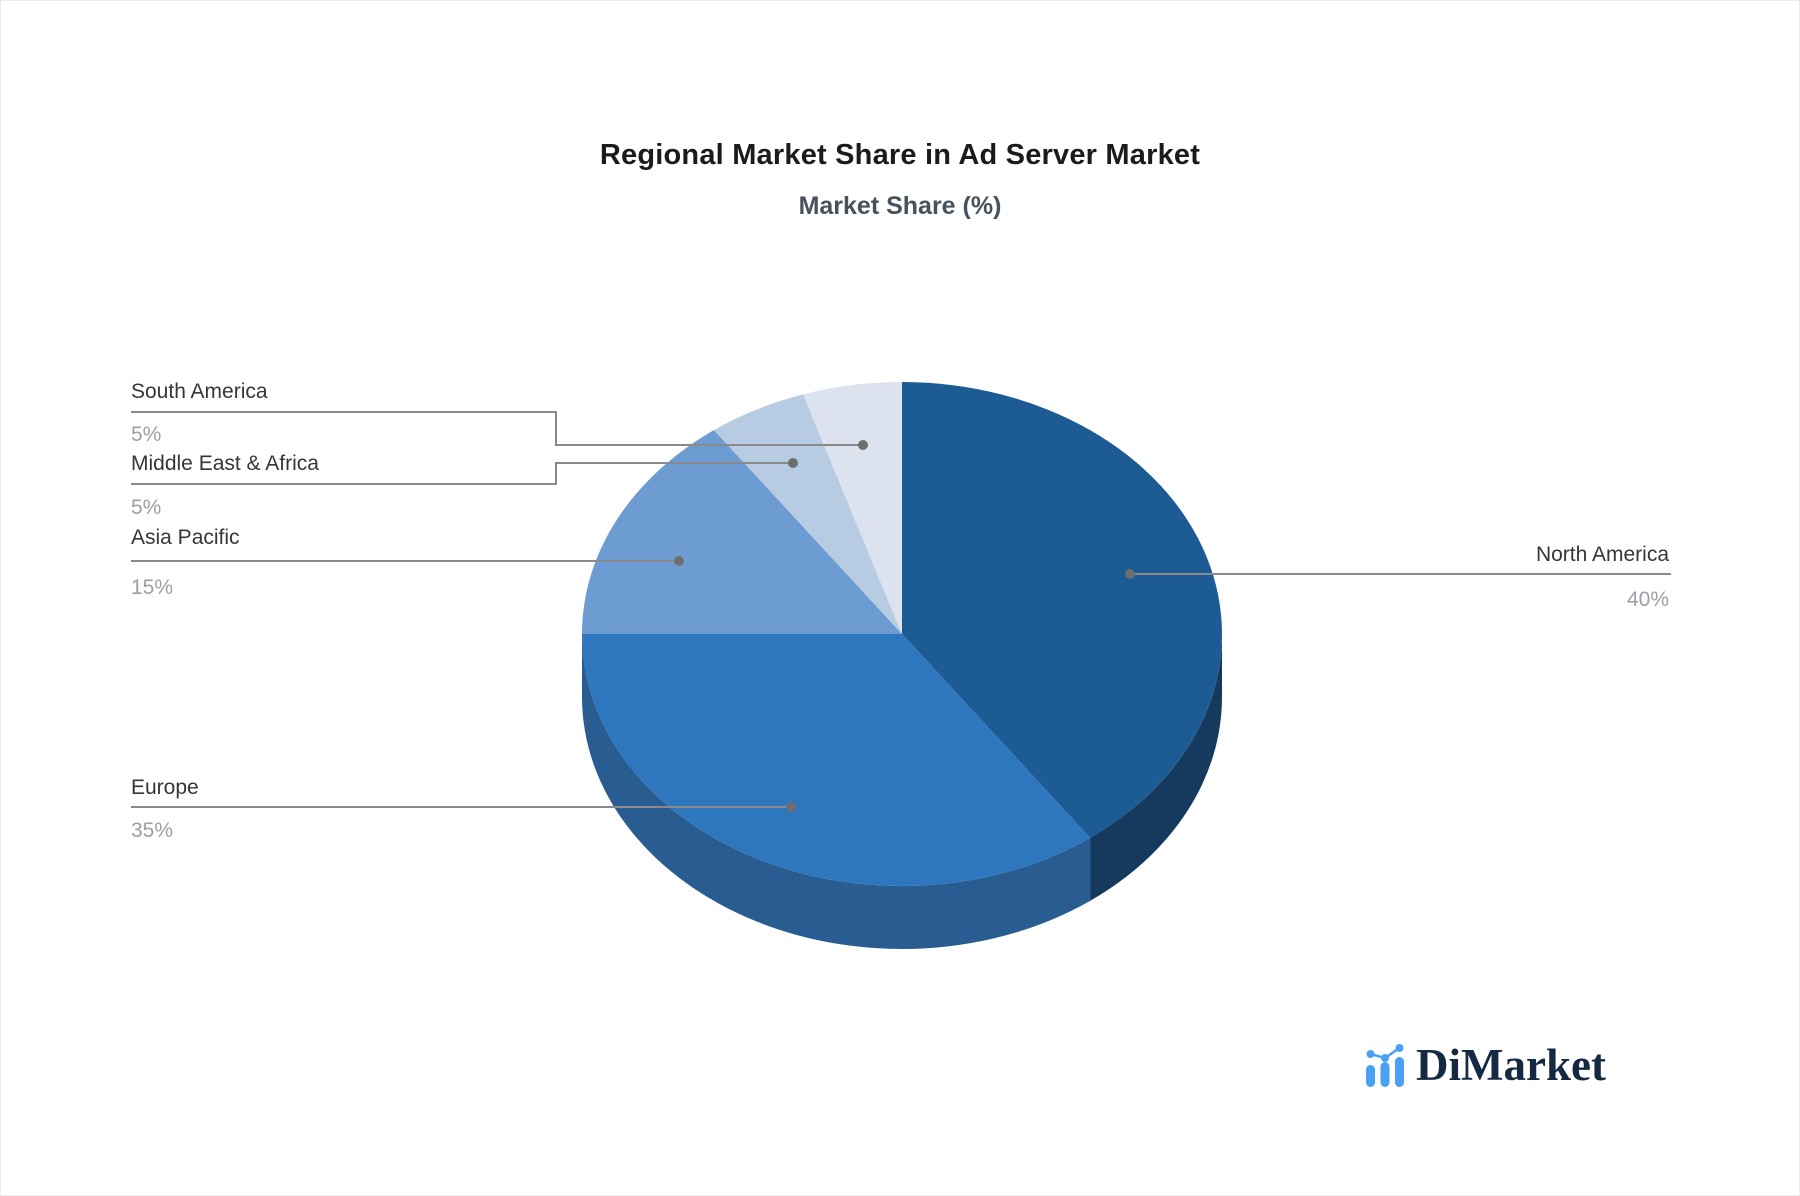 This screenshot has width=1800, height=1196. What do you see at coordinates (165, 787) in the screenshot?
I see `slice-name: Europe` at bounding box center [165, 787].